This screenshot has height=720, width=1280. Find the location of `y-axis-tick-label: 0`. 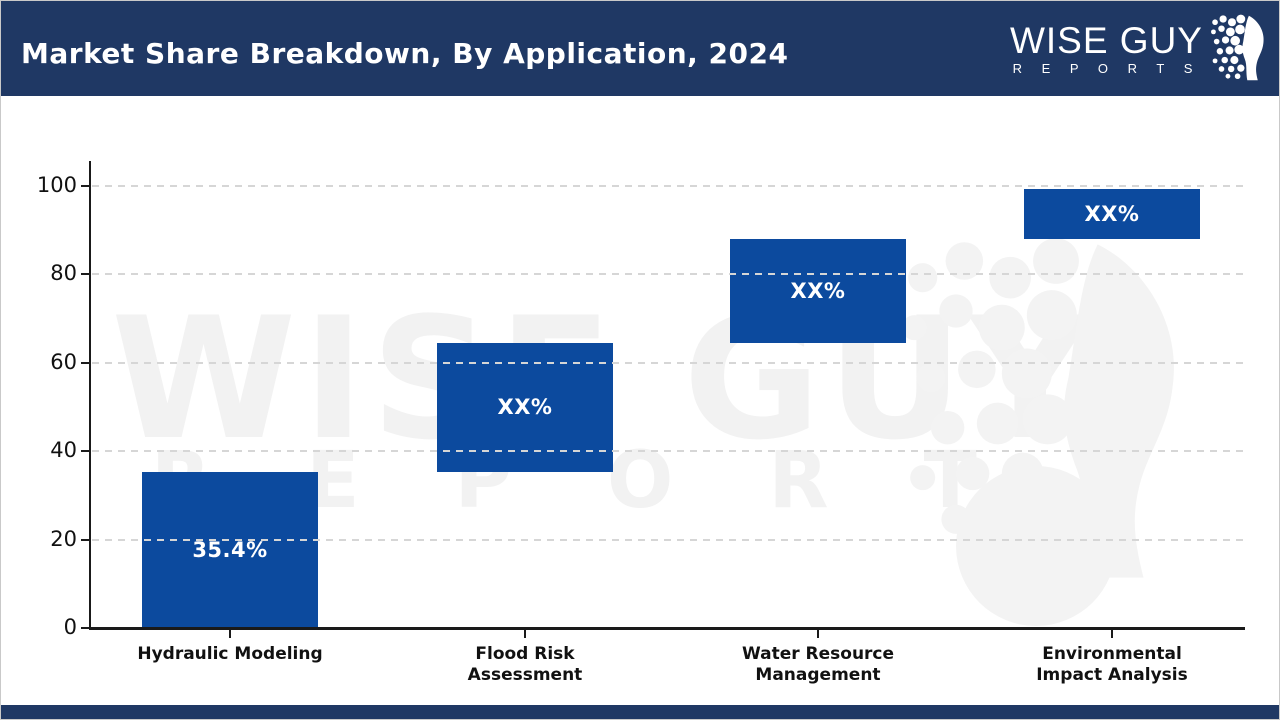

y-axis-tick-label: 0 is located at coordinates (70, 627).